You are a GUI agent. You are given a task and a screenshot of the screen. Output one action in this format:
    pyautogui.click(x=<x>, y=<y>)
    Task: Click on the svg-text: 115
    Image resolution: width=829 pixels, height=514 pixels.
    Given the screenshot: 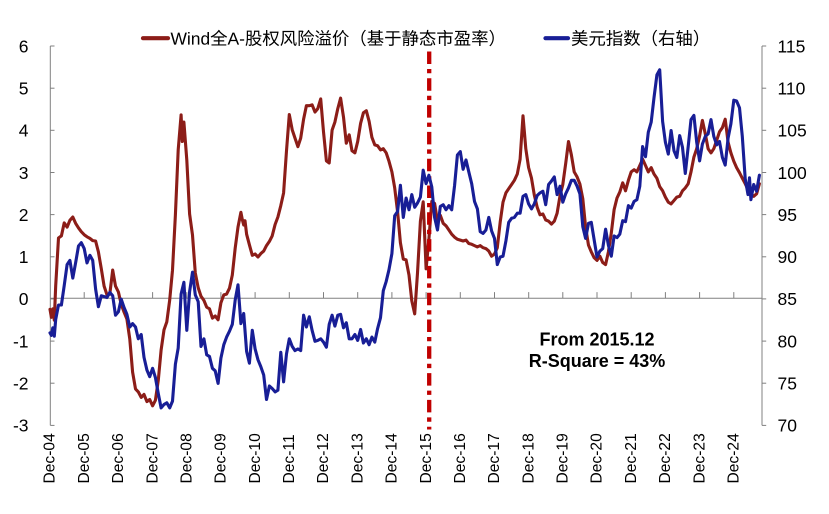 What is the action you would take?
    pyautogui.click(x=792, y=46)
    